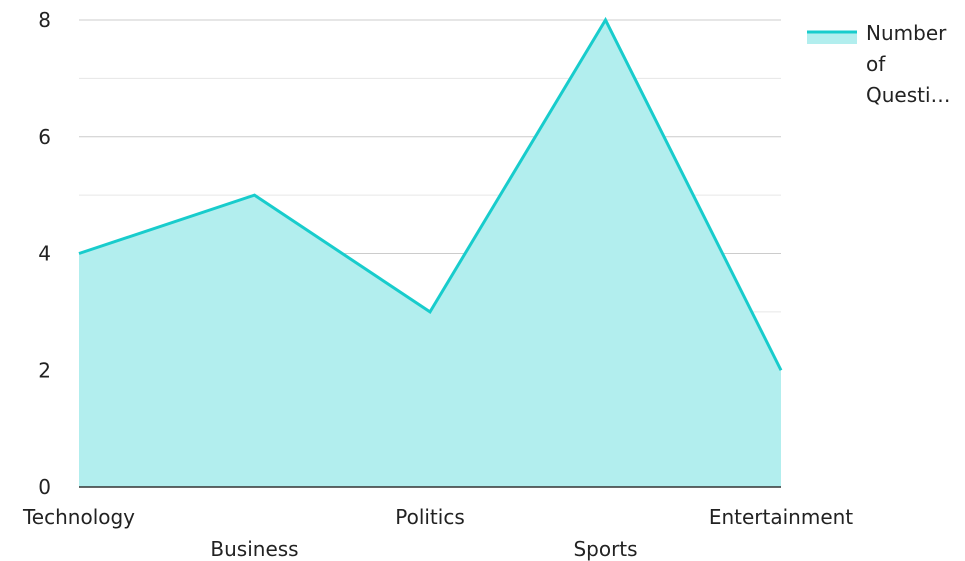 This screenshot has height=561, width=965. Describe the element at coordinates (78, 517) in the screenshot. I see `x-tick-label-technology: Technology` at that location.